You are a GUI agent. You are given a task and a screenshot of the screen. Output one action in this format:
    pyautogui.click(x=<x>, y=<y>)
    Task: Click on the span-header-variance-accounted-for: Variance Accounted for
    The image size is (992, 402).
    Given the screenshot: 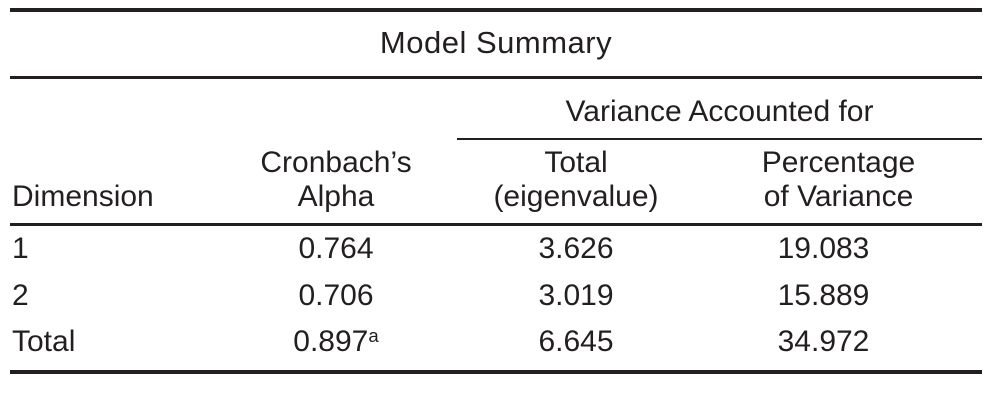 What is the action you would take?
    pyautogui.click(x=719, y=108)
    